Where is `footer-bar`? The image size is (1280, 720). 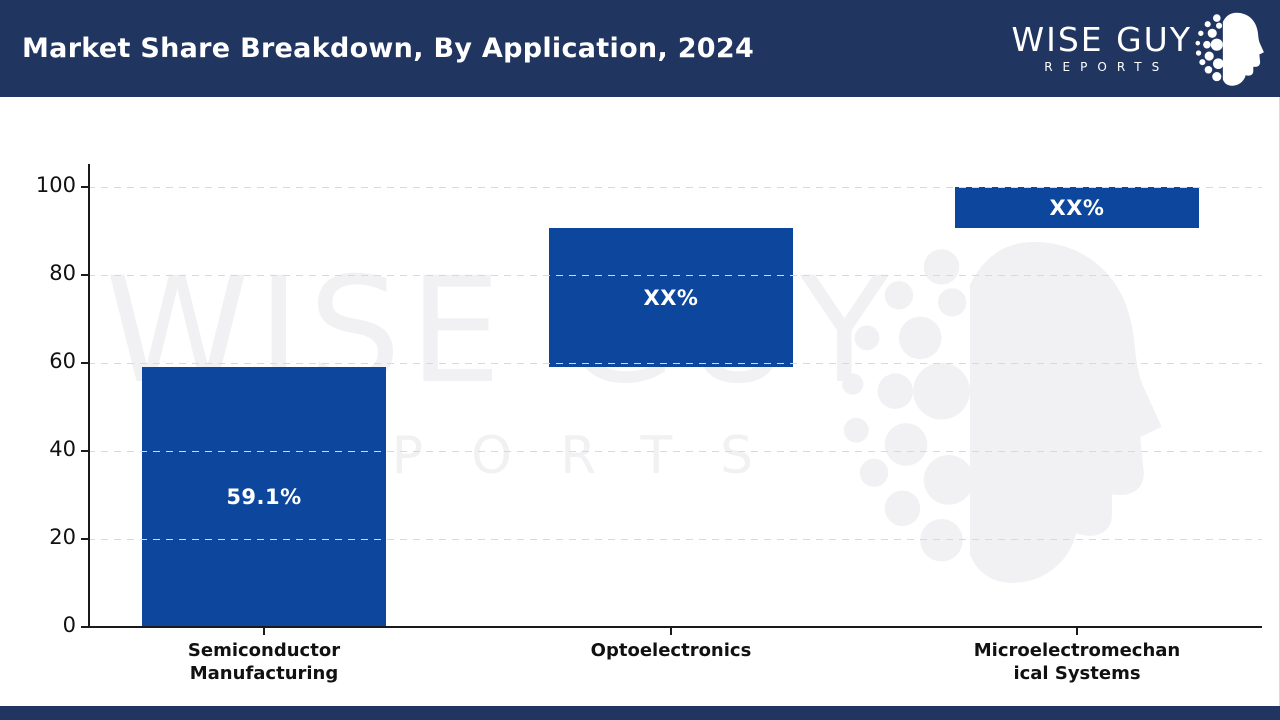
footer-bar is located at coordinates (640, 713).